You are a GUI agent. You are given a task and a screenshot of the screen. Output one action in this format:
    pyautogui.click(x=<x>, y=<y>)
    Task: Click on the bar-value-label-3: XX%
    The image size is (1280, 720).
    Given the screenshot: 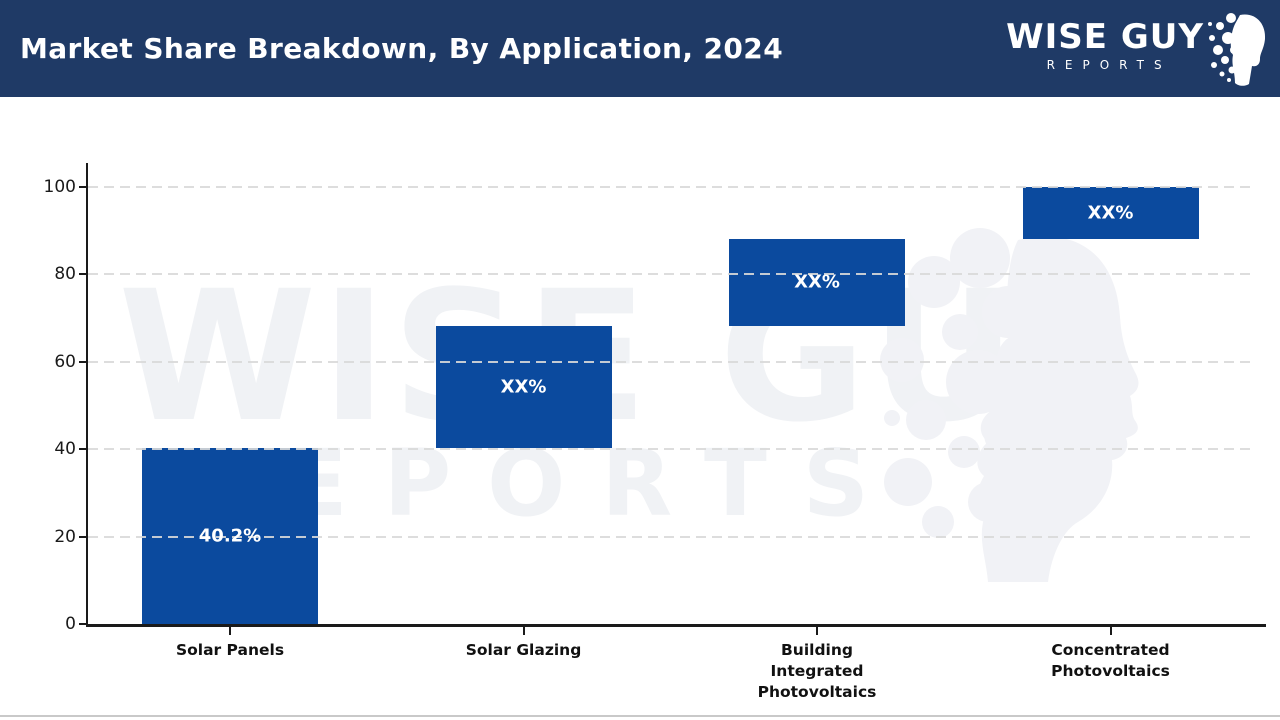 What is the action you would take?
    pyautogui.click(x=817, y=282)
    